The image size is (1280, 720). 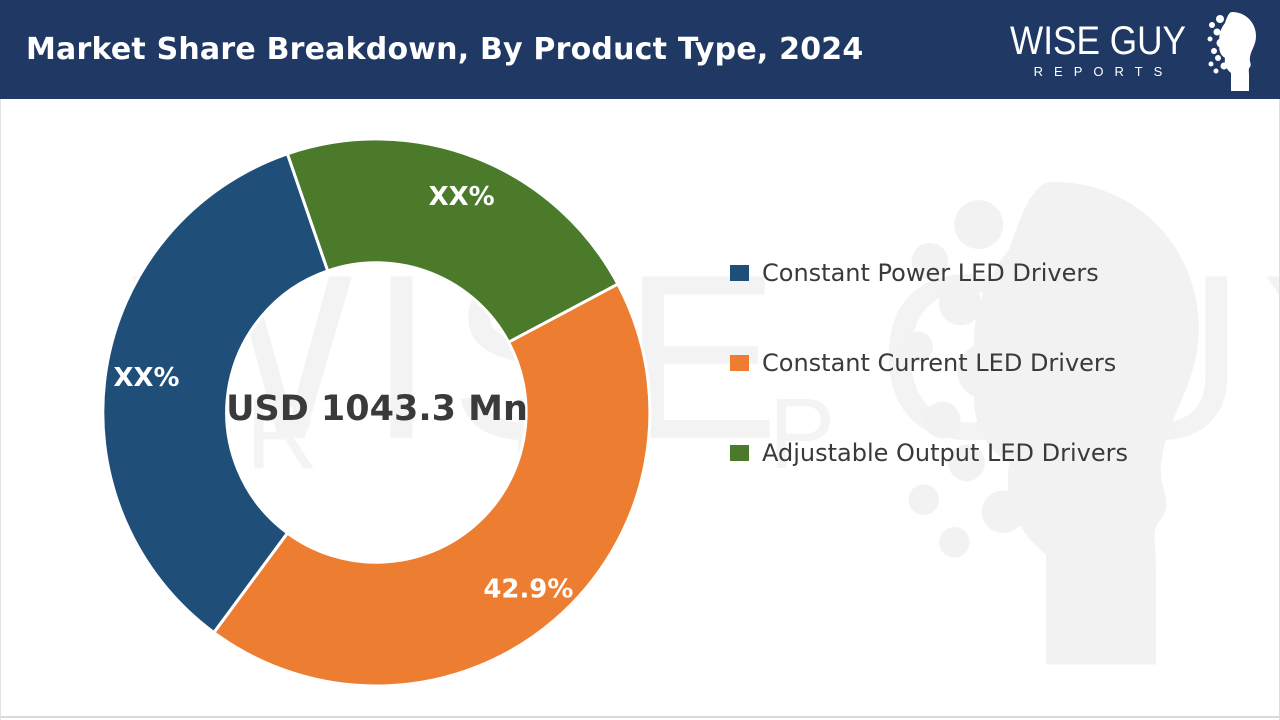 I want to click on legend-item: Adjustable Output LED Drivers, so click(x=929, y=453).